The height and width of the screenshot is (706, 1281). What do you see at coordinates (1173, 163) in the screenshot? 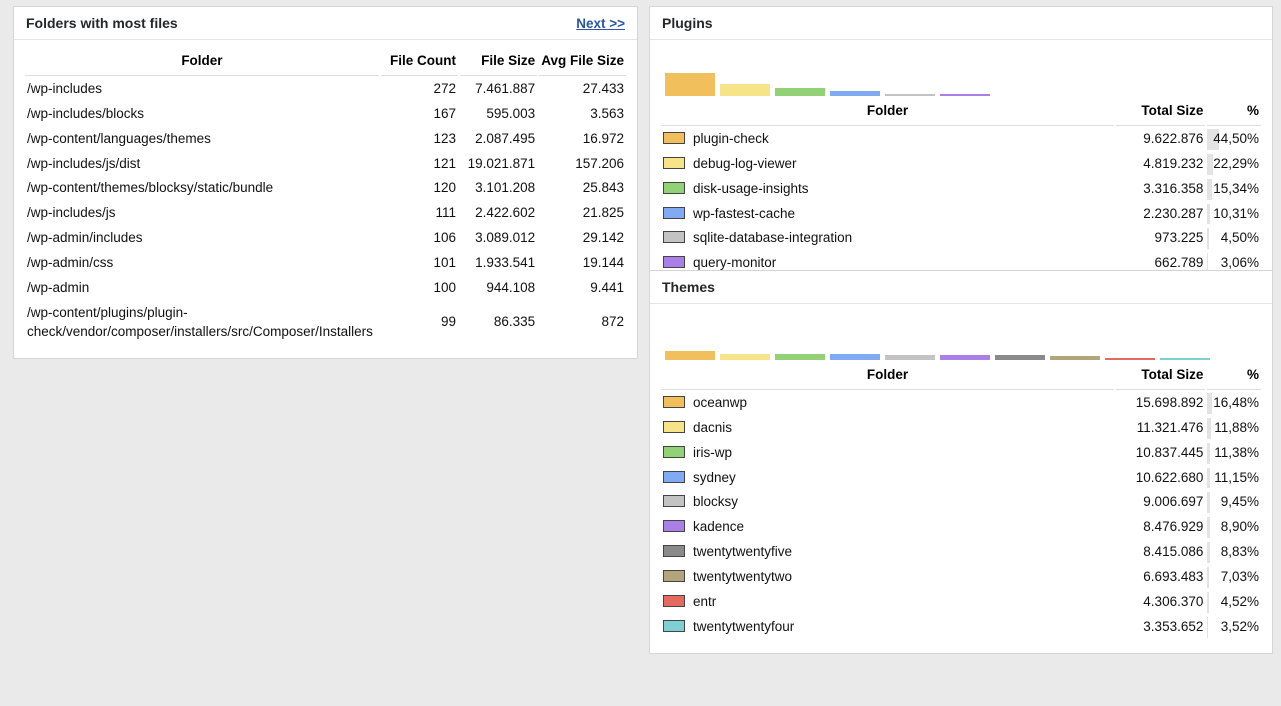
I see `total-size-cell: 4.819.232` at bounding box center [1173, 163].